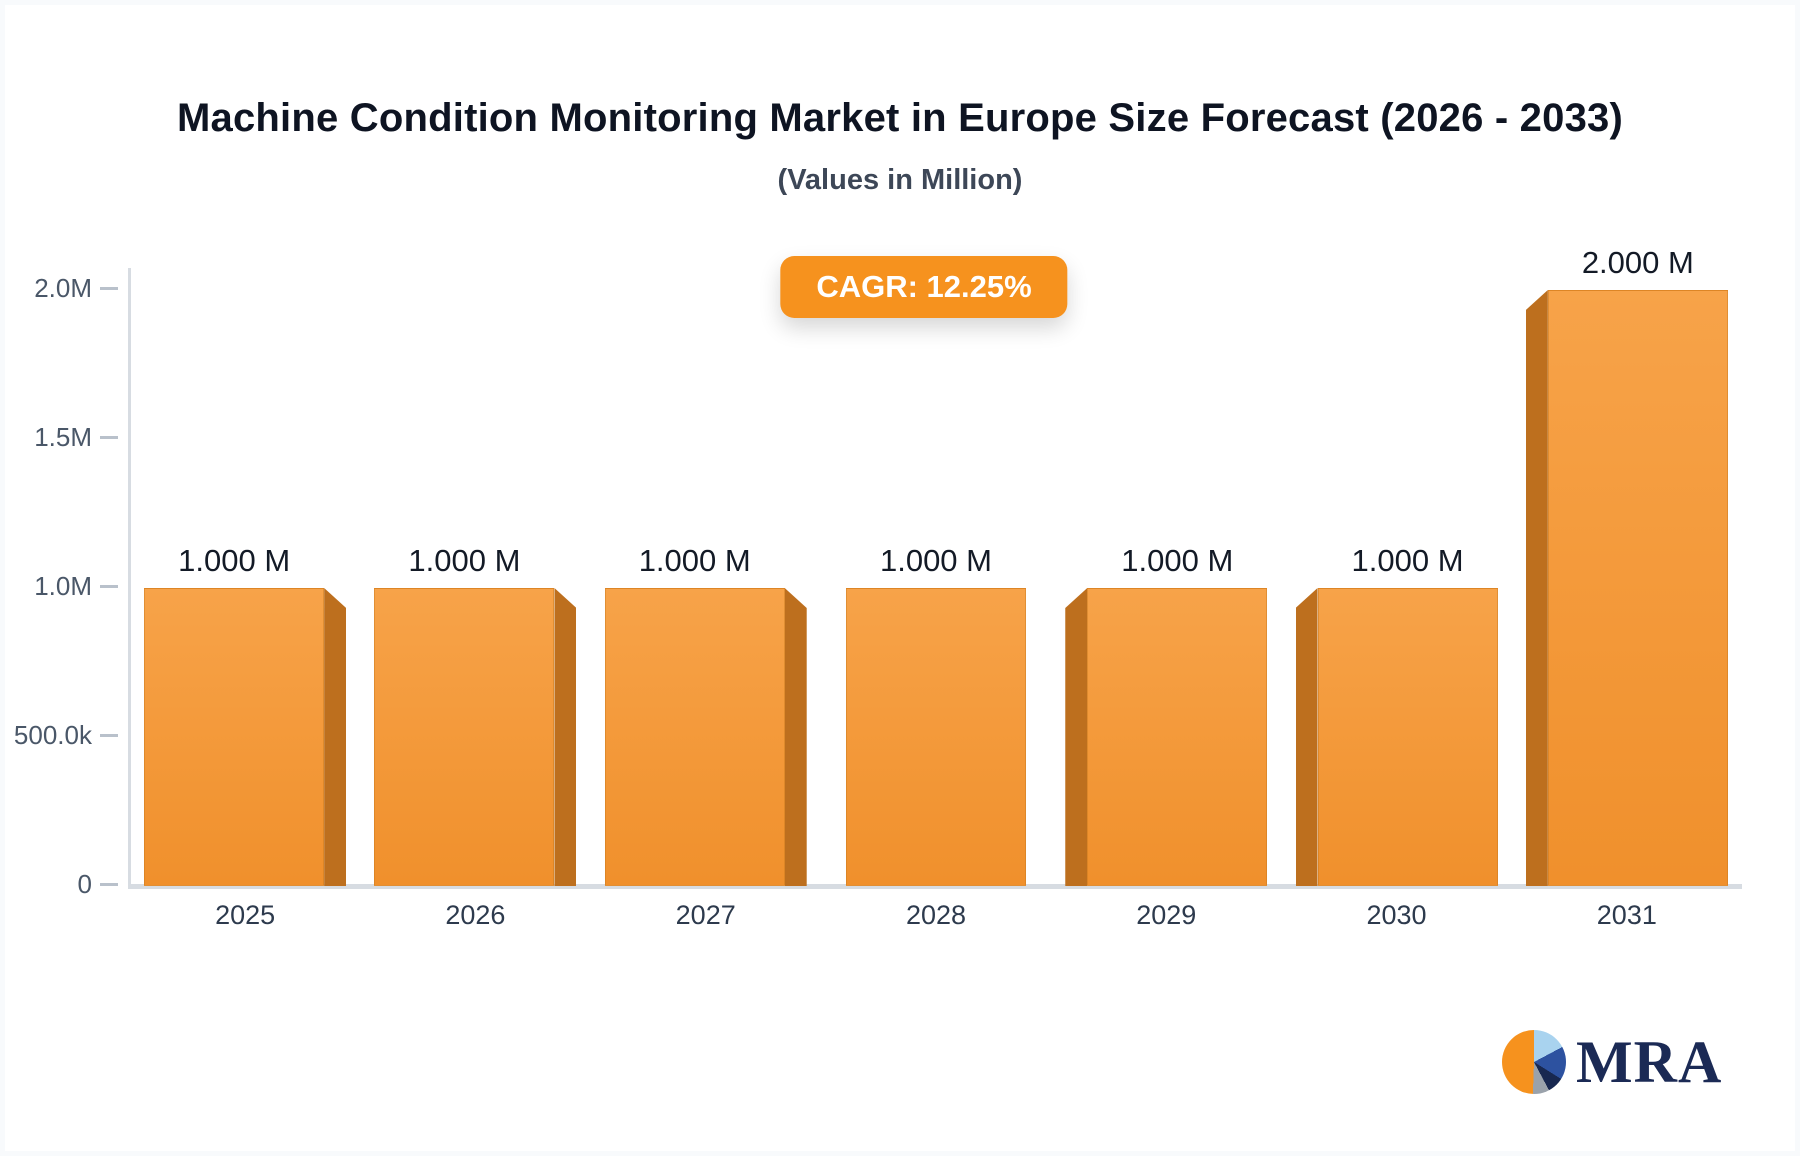 This screenshot has width=1800, height=1156. I want to click on chart-subtitle: (Values in Million), so click(900, 180).